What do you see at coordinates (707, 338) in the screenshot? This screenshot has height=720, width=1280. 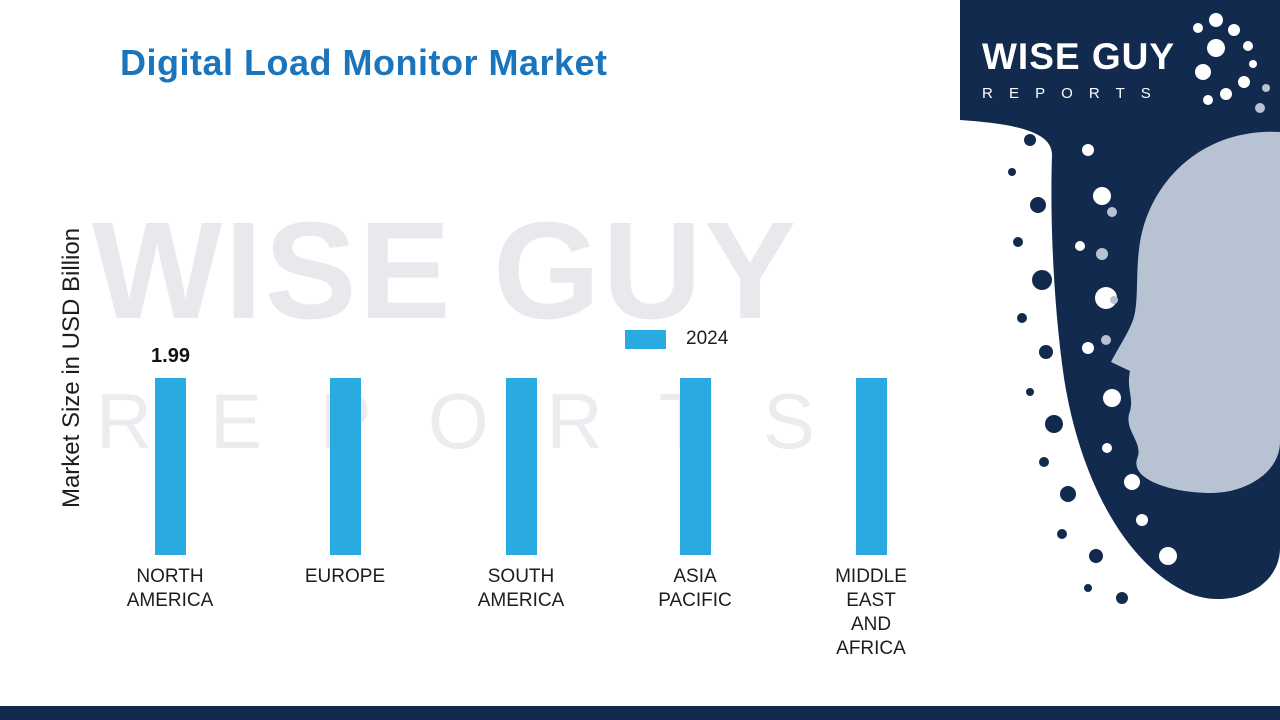 I see `legend-label: 2024` at bounding box center [707, 338].